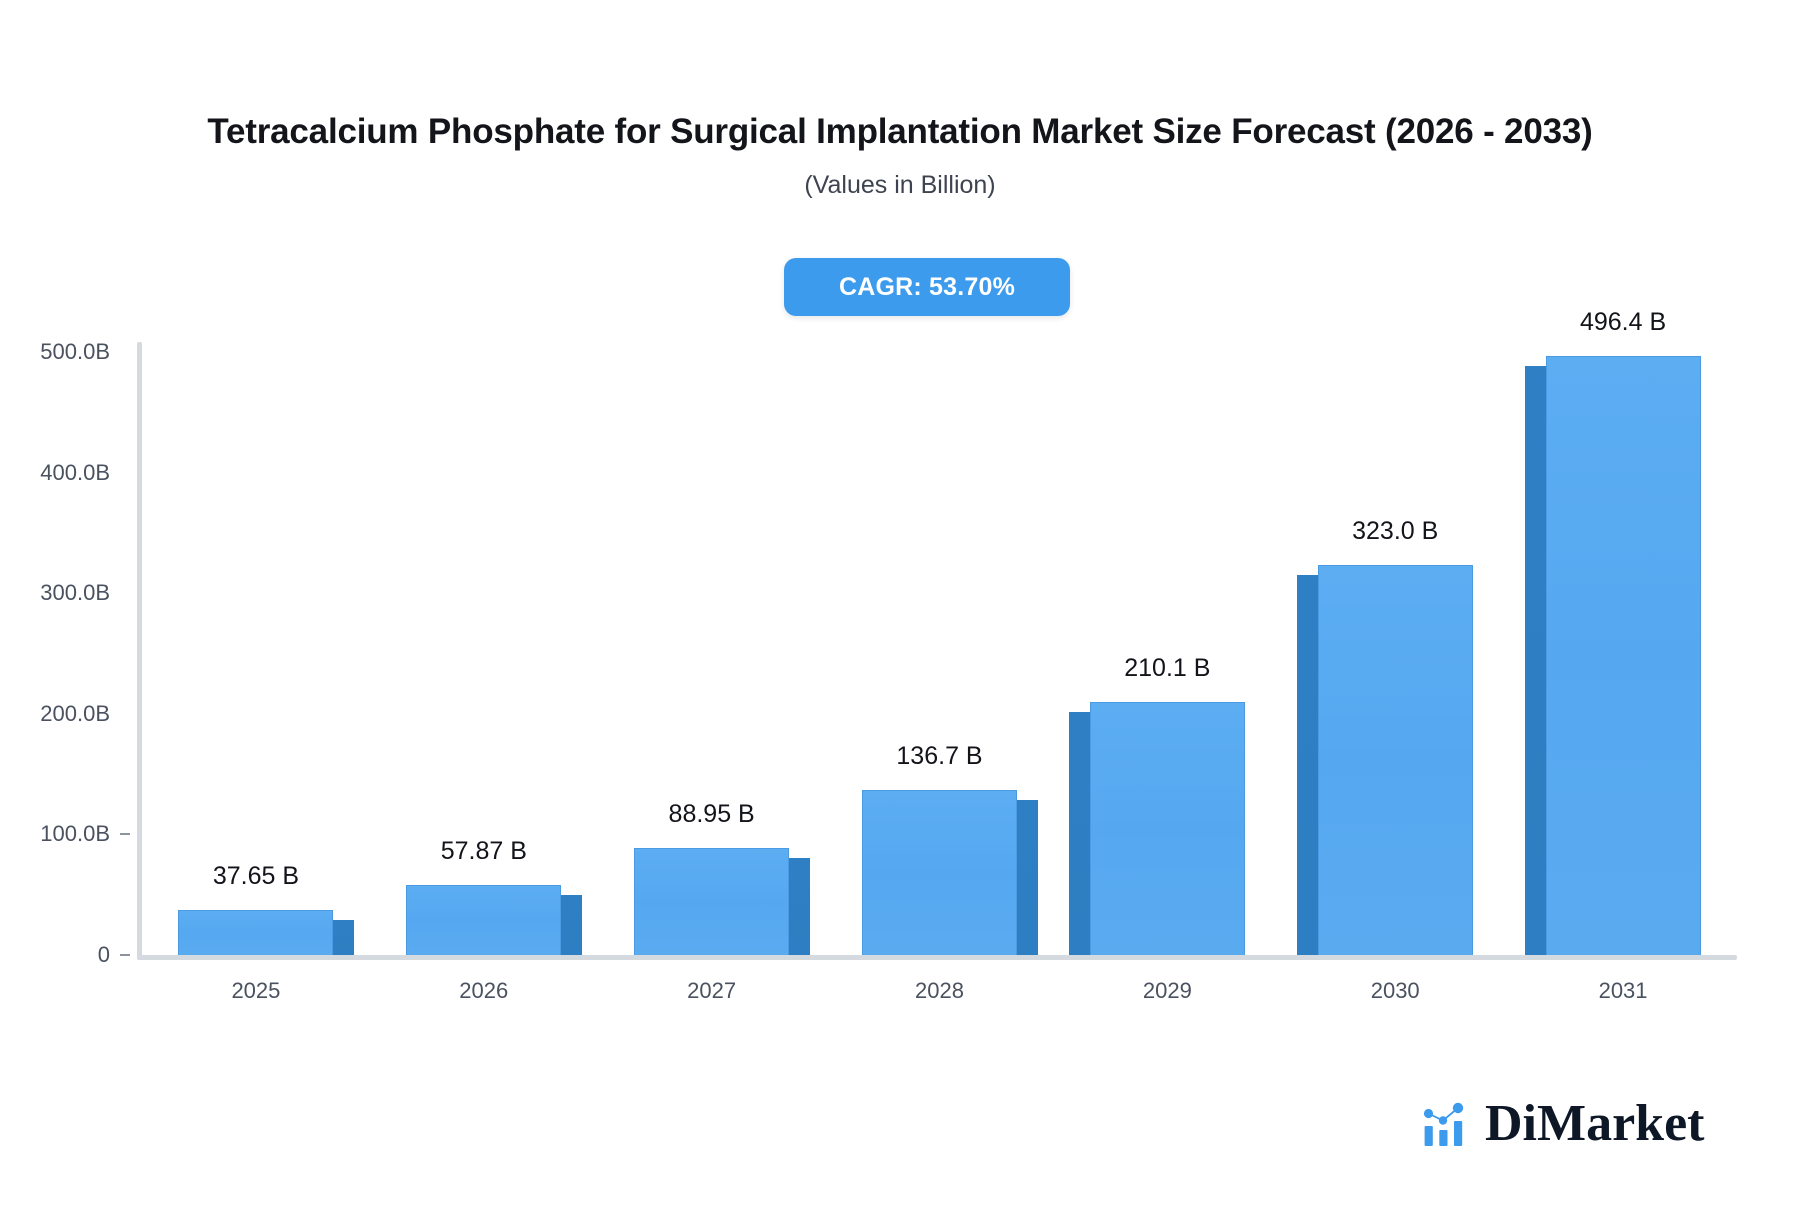  What do you see at coordinates (1623, 990) in the screenshot?
I see `x-axis-tick-label: 2031` at bounding box center [1623, 990].